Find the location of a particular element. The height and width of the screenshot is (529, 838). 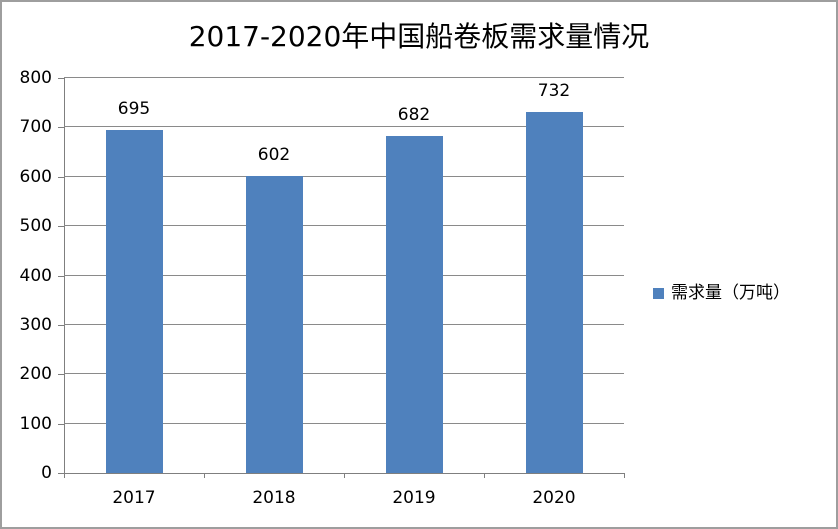

bar-2017 is located at coordinates (134, 301).